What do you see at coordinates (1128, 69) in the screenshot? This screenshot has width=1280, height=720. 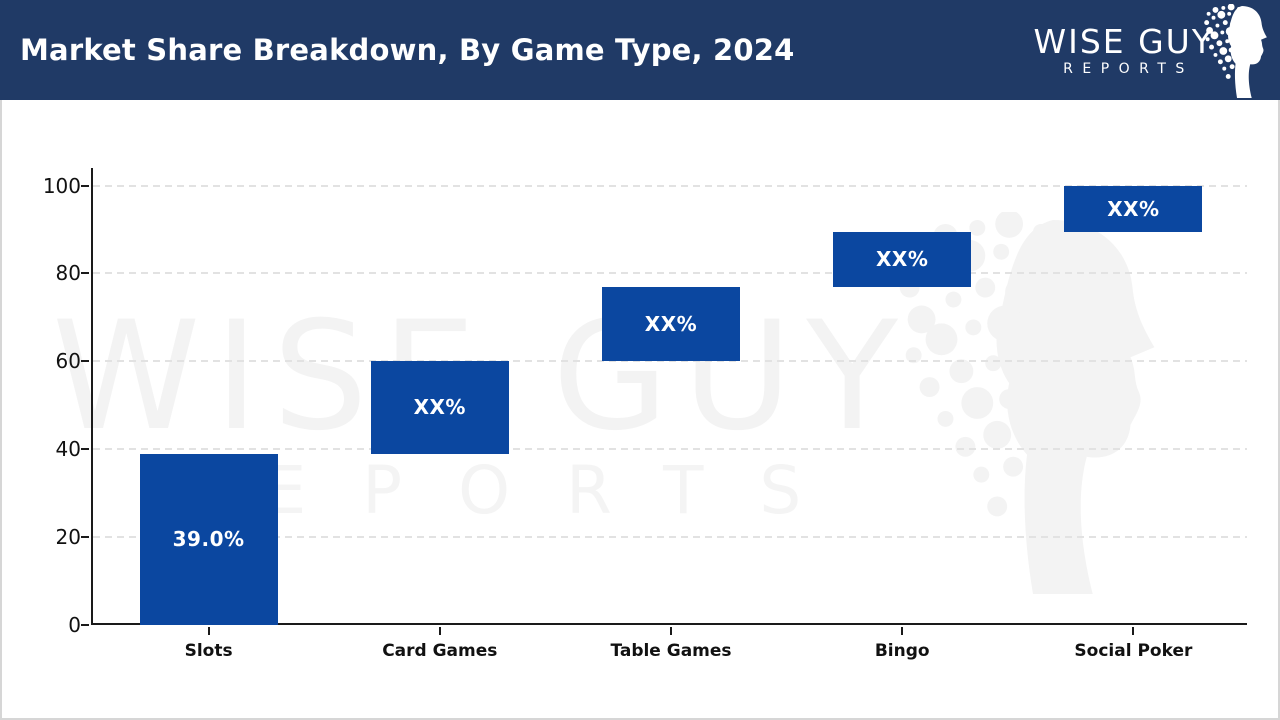 I see `logo-subtitle: REPORTS` at bounding box center [1128, 69].